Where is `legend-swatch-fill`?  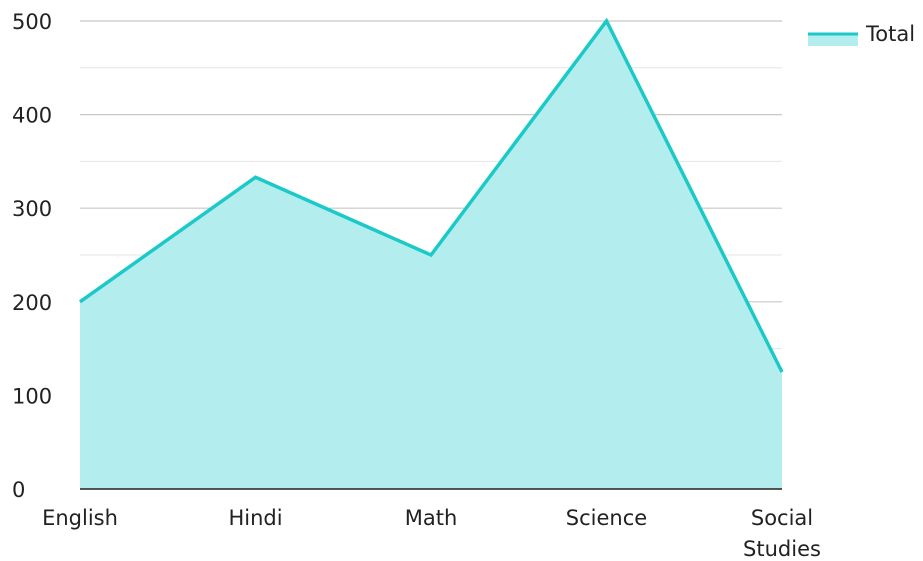 legend-swatch-fill is located at coordinates (833, 39).